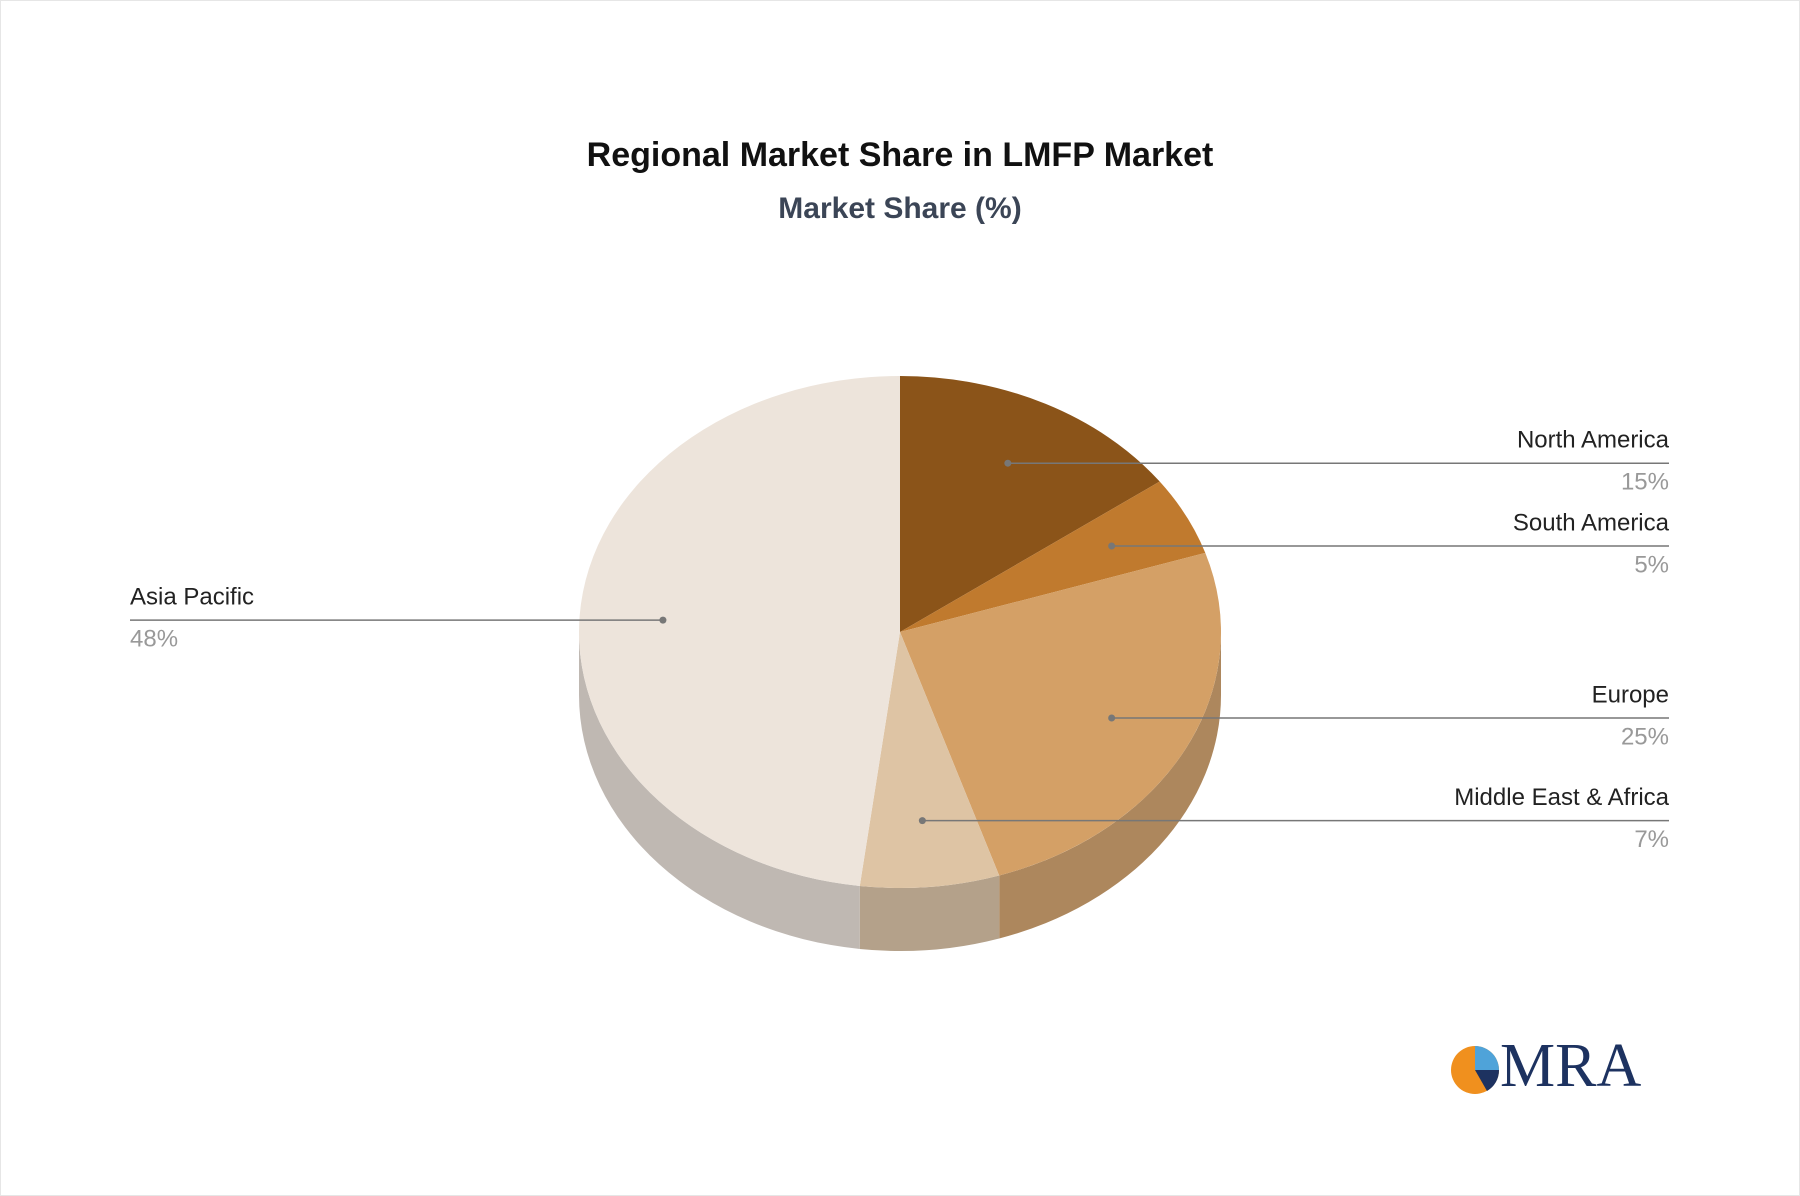 Image resolution: width=1800 pixels, height=1196 pixels. What do you see at coordinates (1645, 482) in the screenshot?
I see `slice-value-label: 15%` at bounding box center [1645, 482].